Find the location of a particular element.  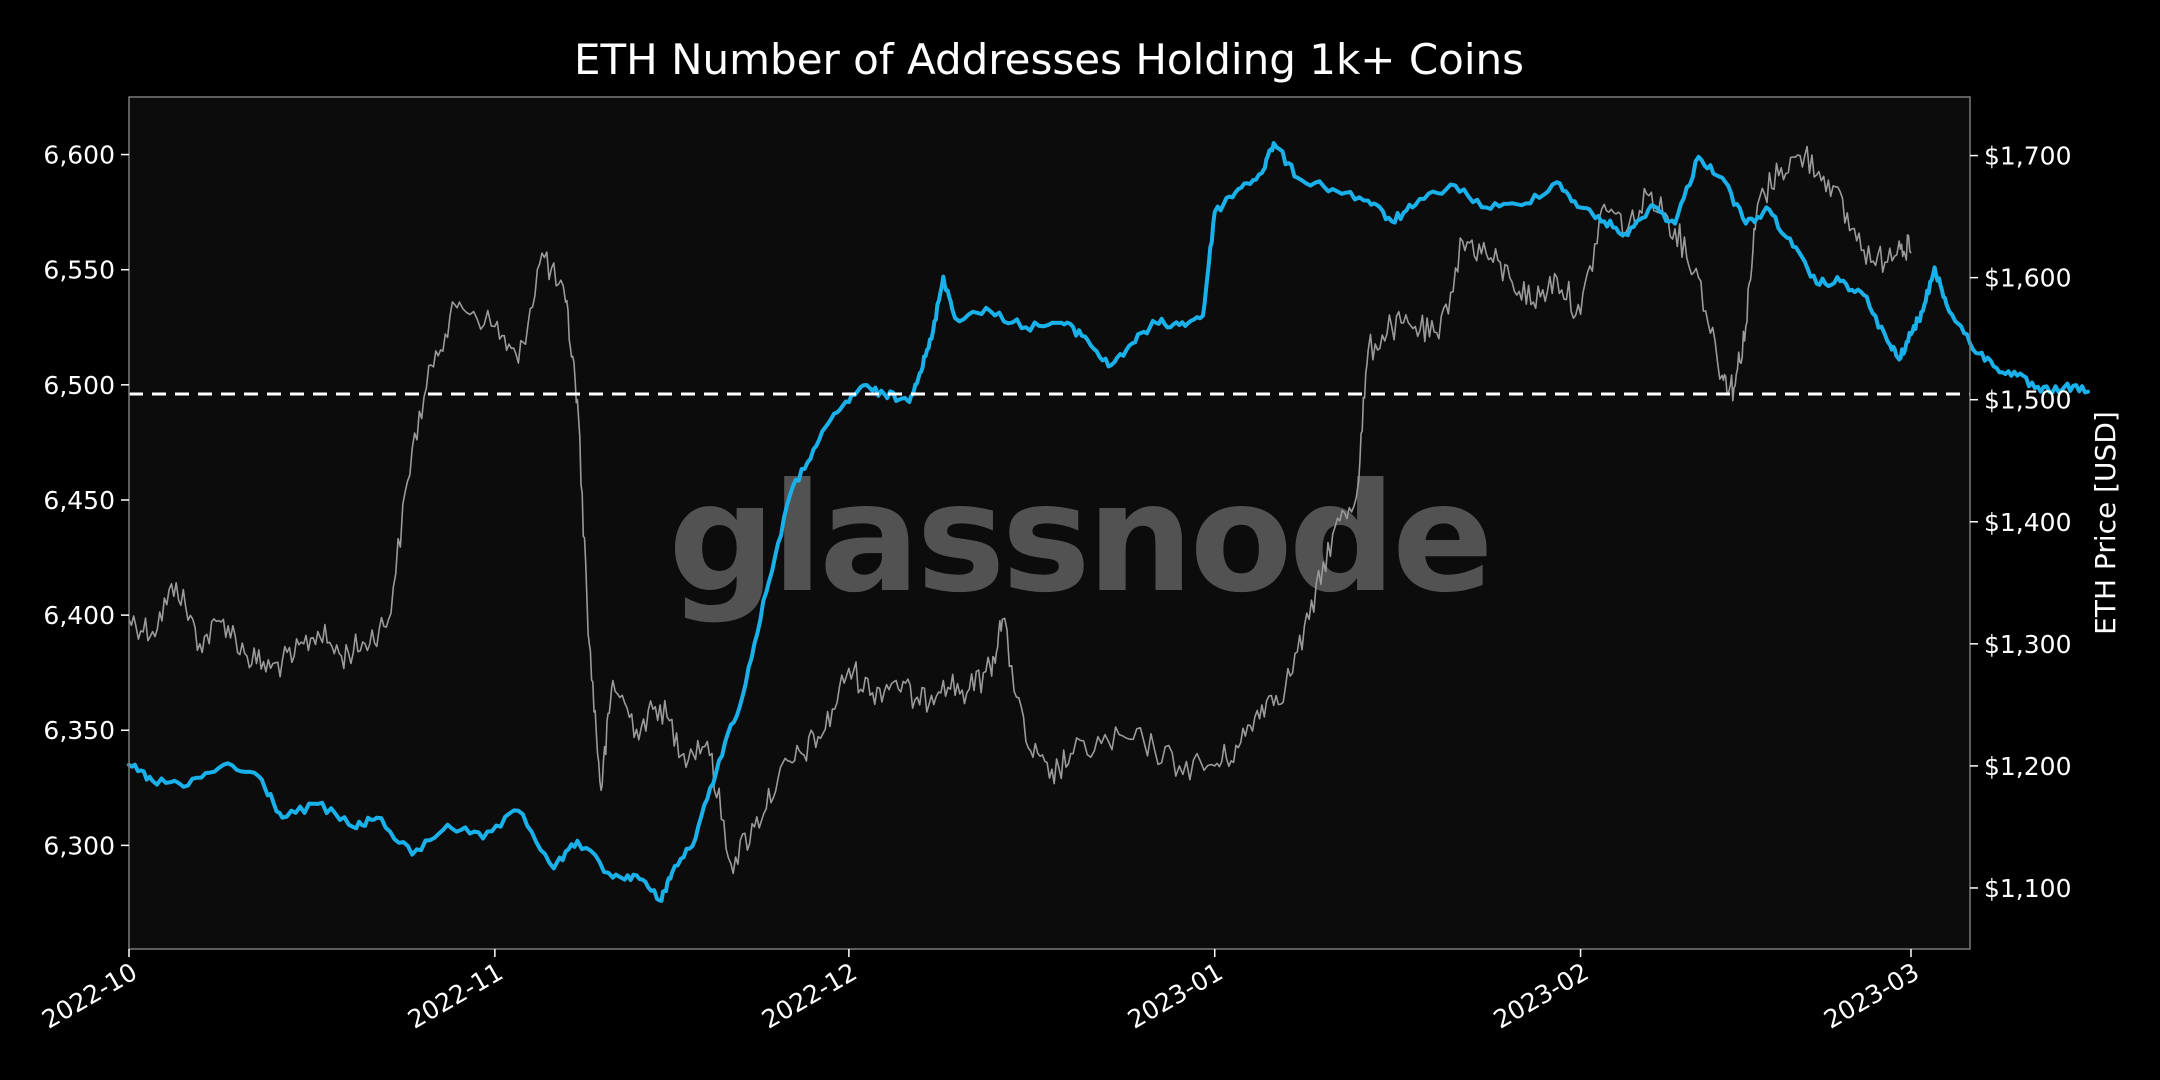

left-axis: 6,300 6,350 6,400 6,450 6,500 6,550 6,600 is located at coordinates (86, 500).